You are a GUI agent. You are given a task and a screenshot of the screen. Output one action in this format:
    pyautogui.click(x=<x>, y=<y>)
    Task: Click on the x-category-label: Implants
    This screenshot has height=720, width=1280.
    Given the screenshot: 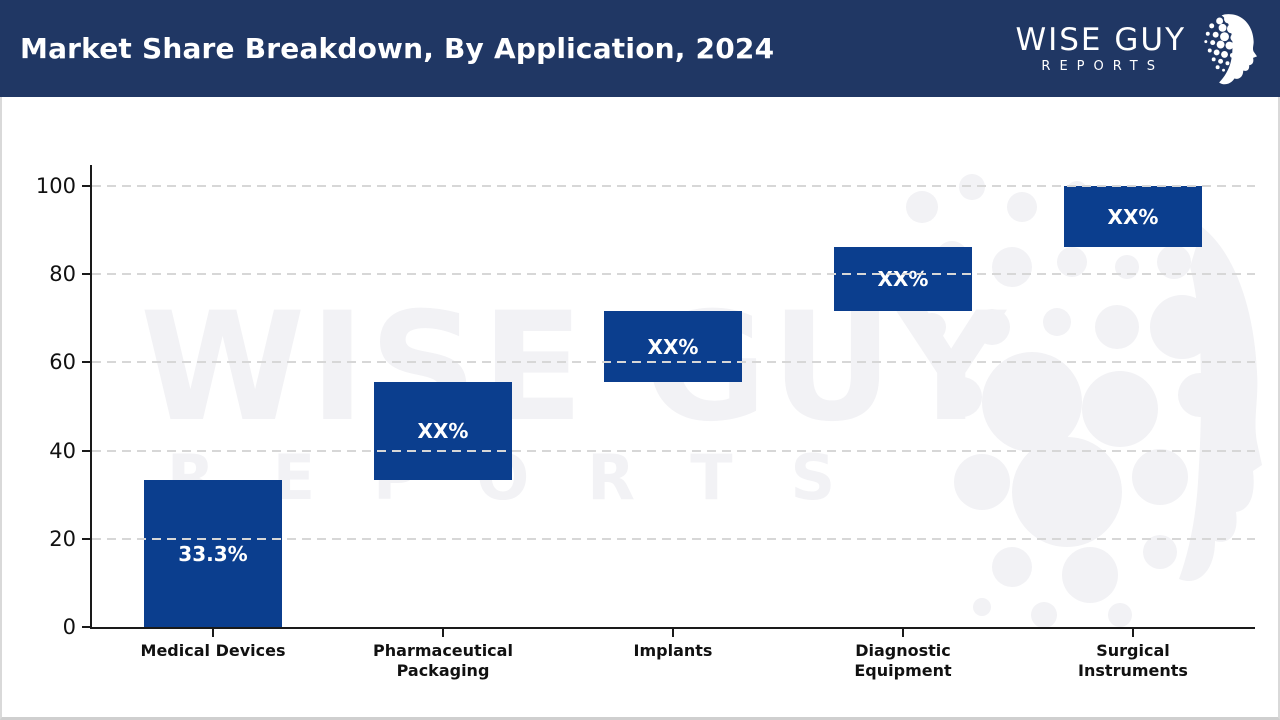 What is the action you would take?
    pyautogui.click(x=673, y=651)
    